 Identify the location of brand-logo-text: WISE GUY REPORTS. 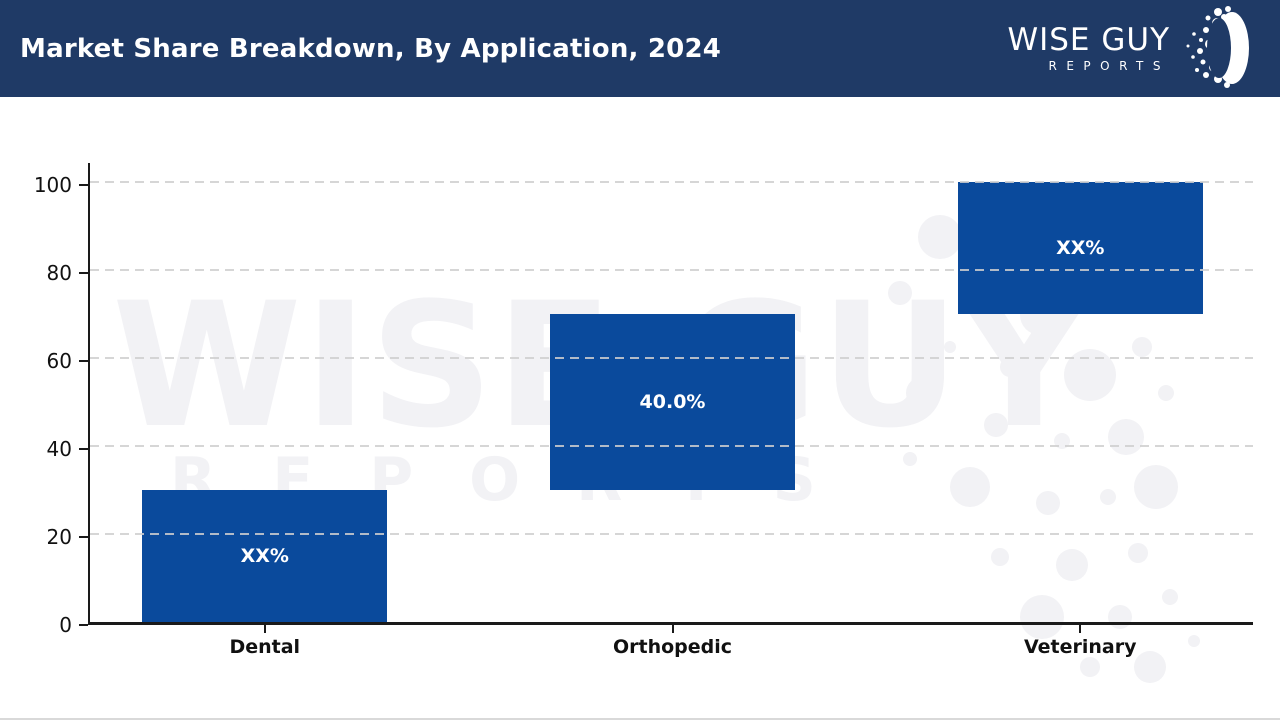
(1088, 47).